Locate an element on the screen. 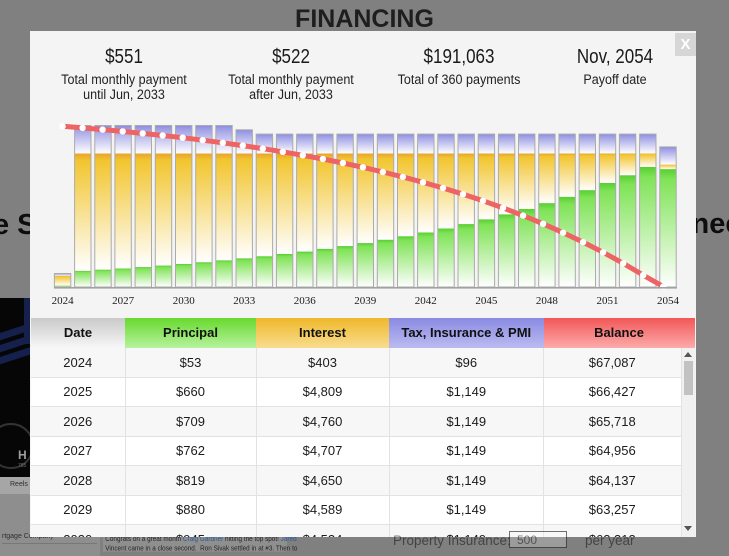 The image size is (729, 556). svg-text: 2042 is located at coordinates (426, 301).